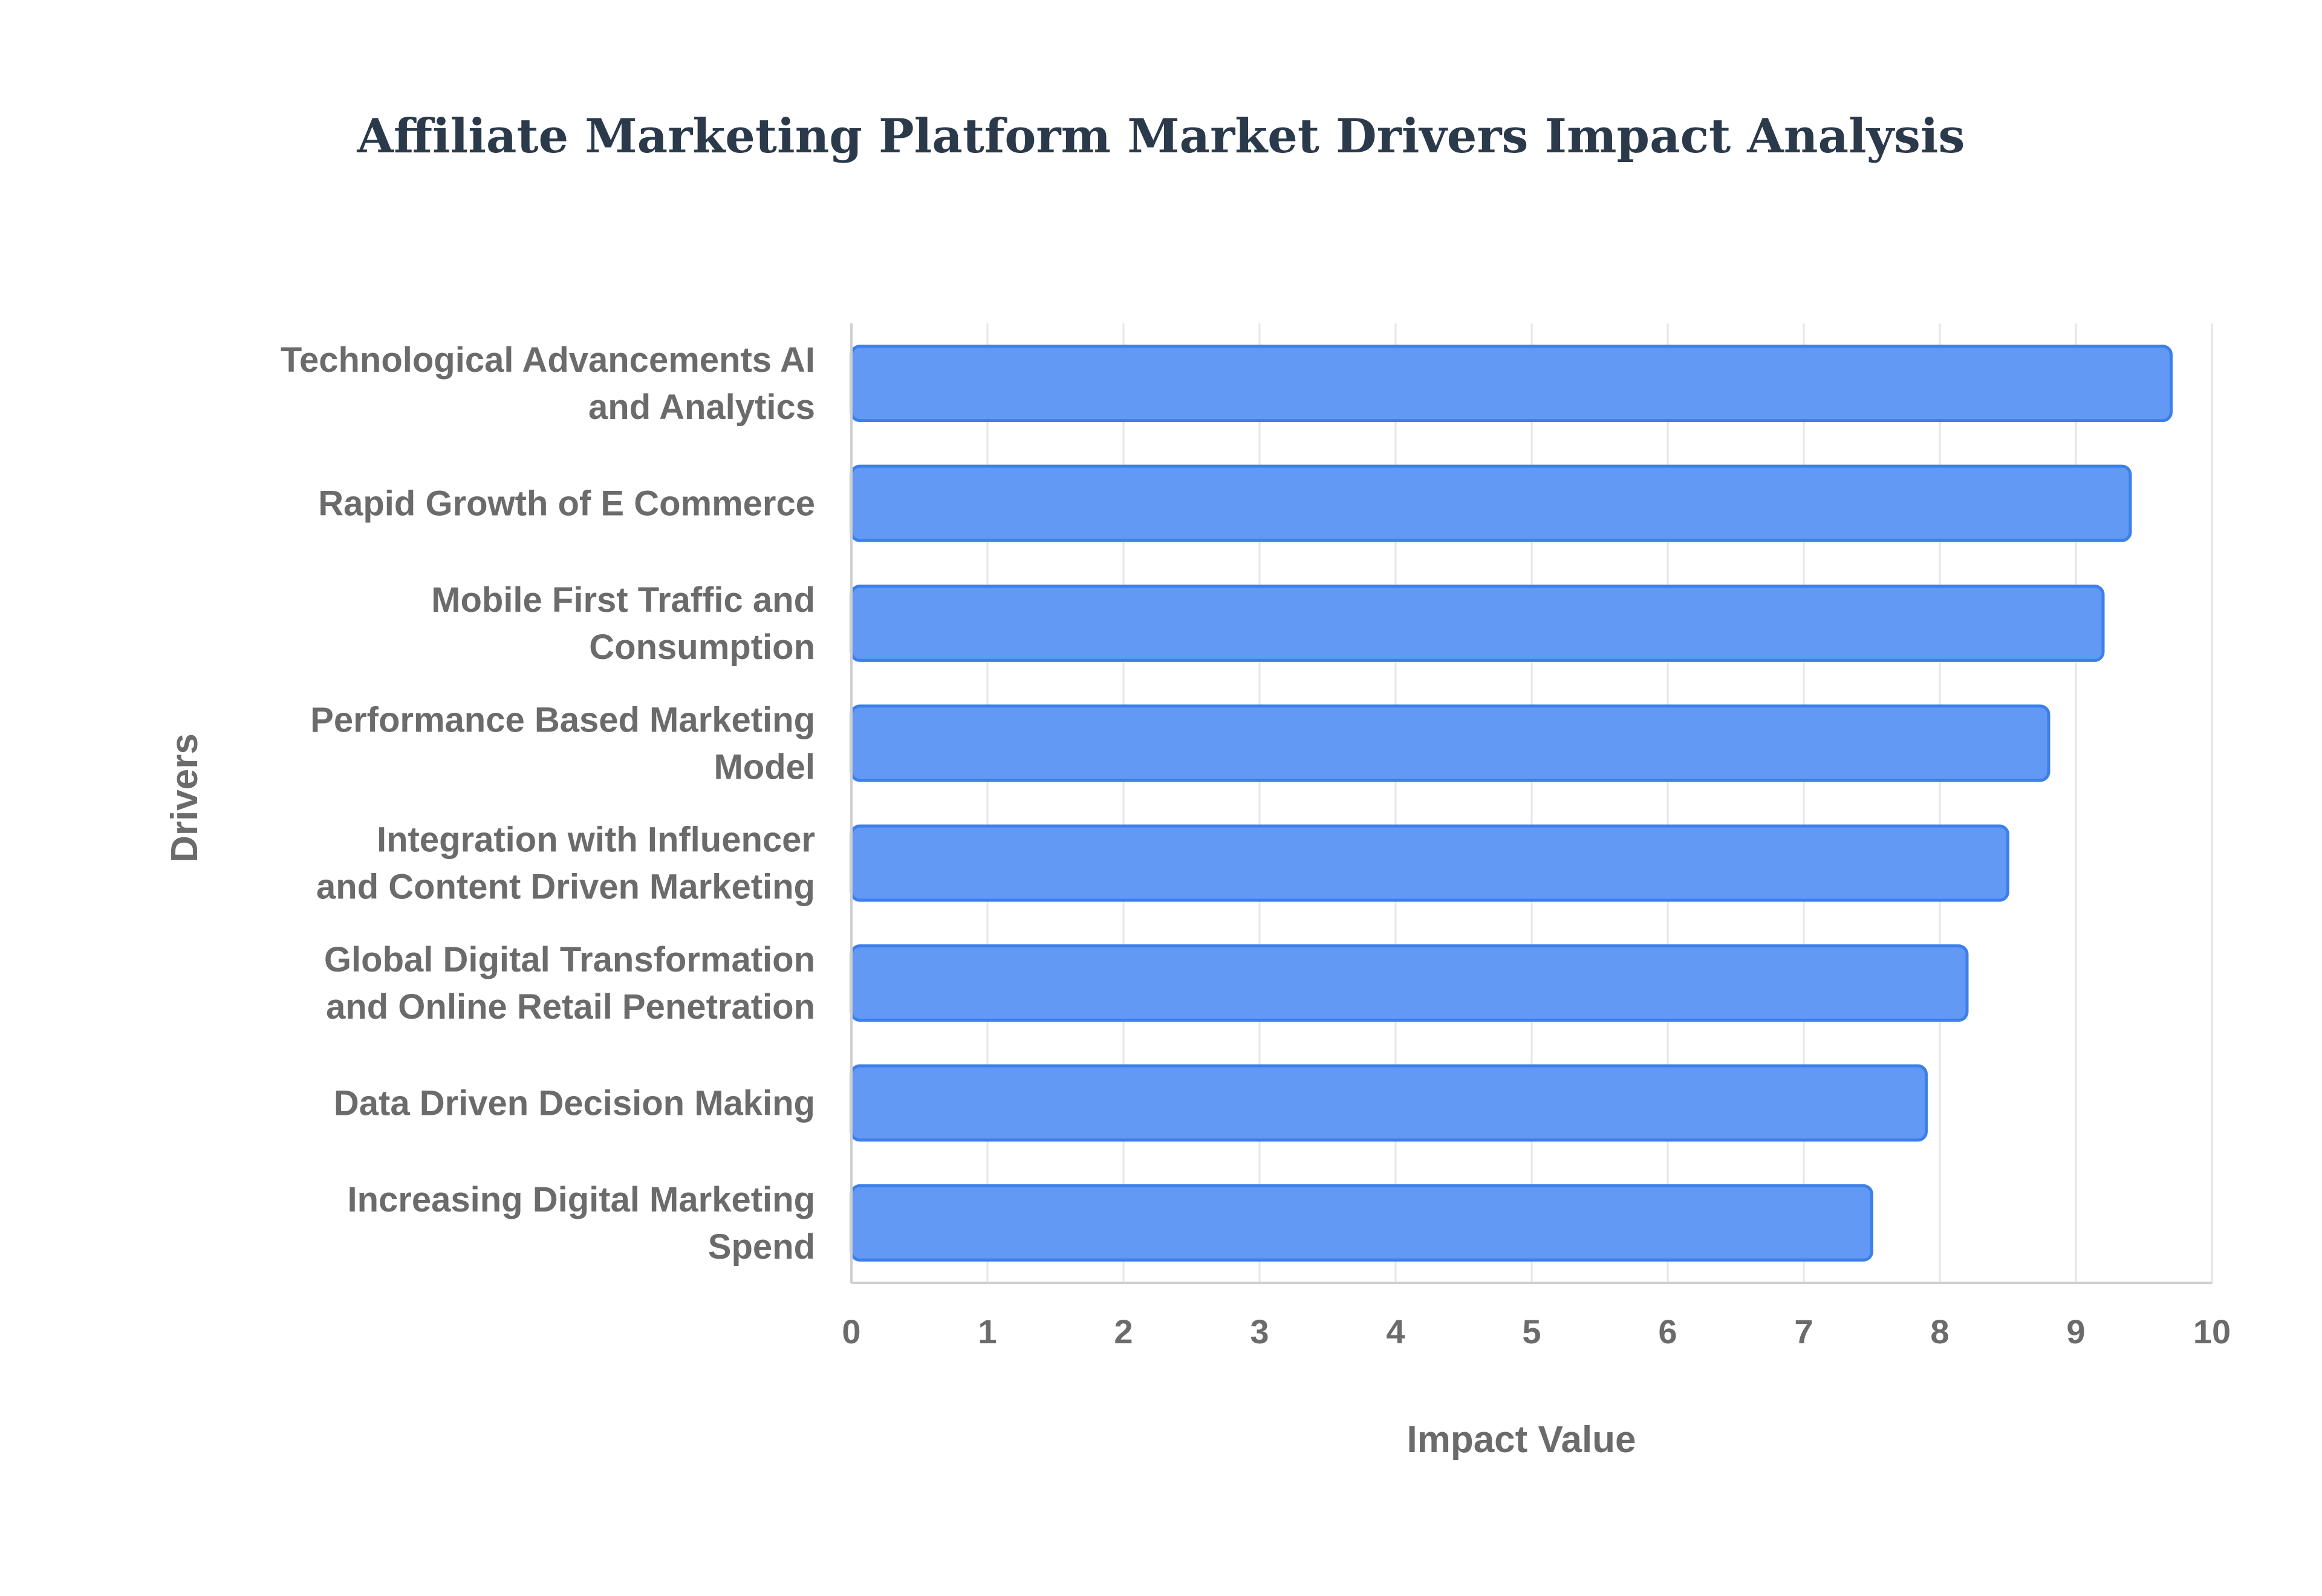  What do you see at coordinates (1939, 1331) in the screenshot?
I see `x-tick-label-8: 8` at bounding box center [1939, 1331].